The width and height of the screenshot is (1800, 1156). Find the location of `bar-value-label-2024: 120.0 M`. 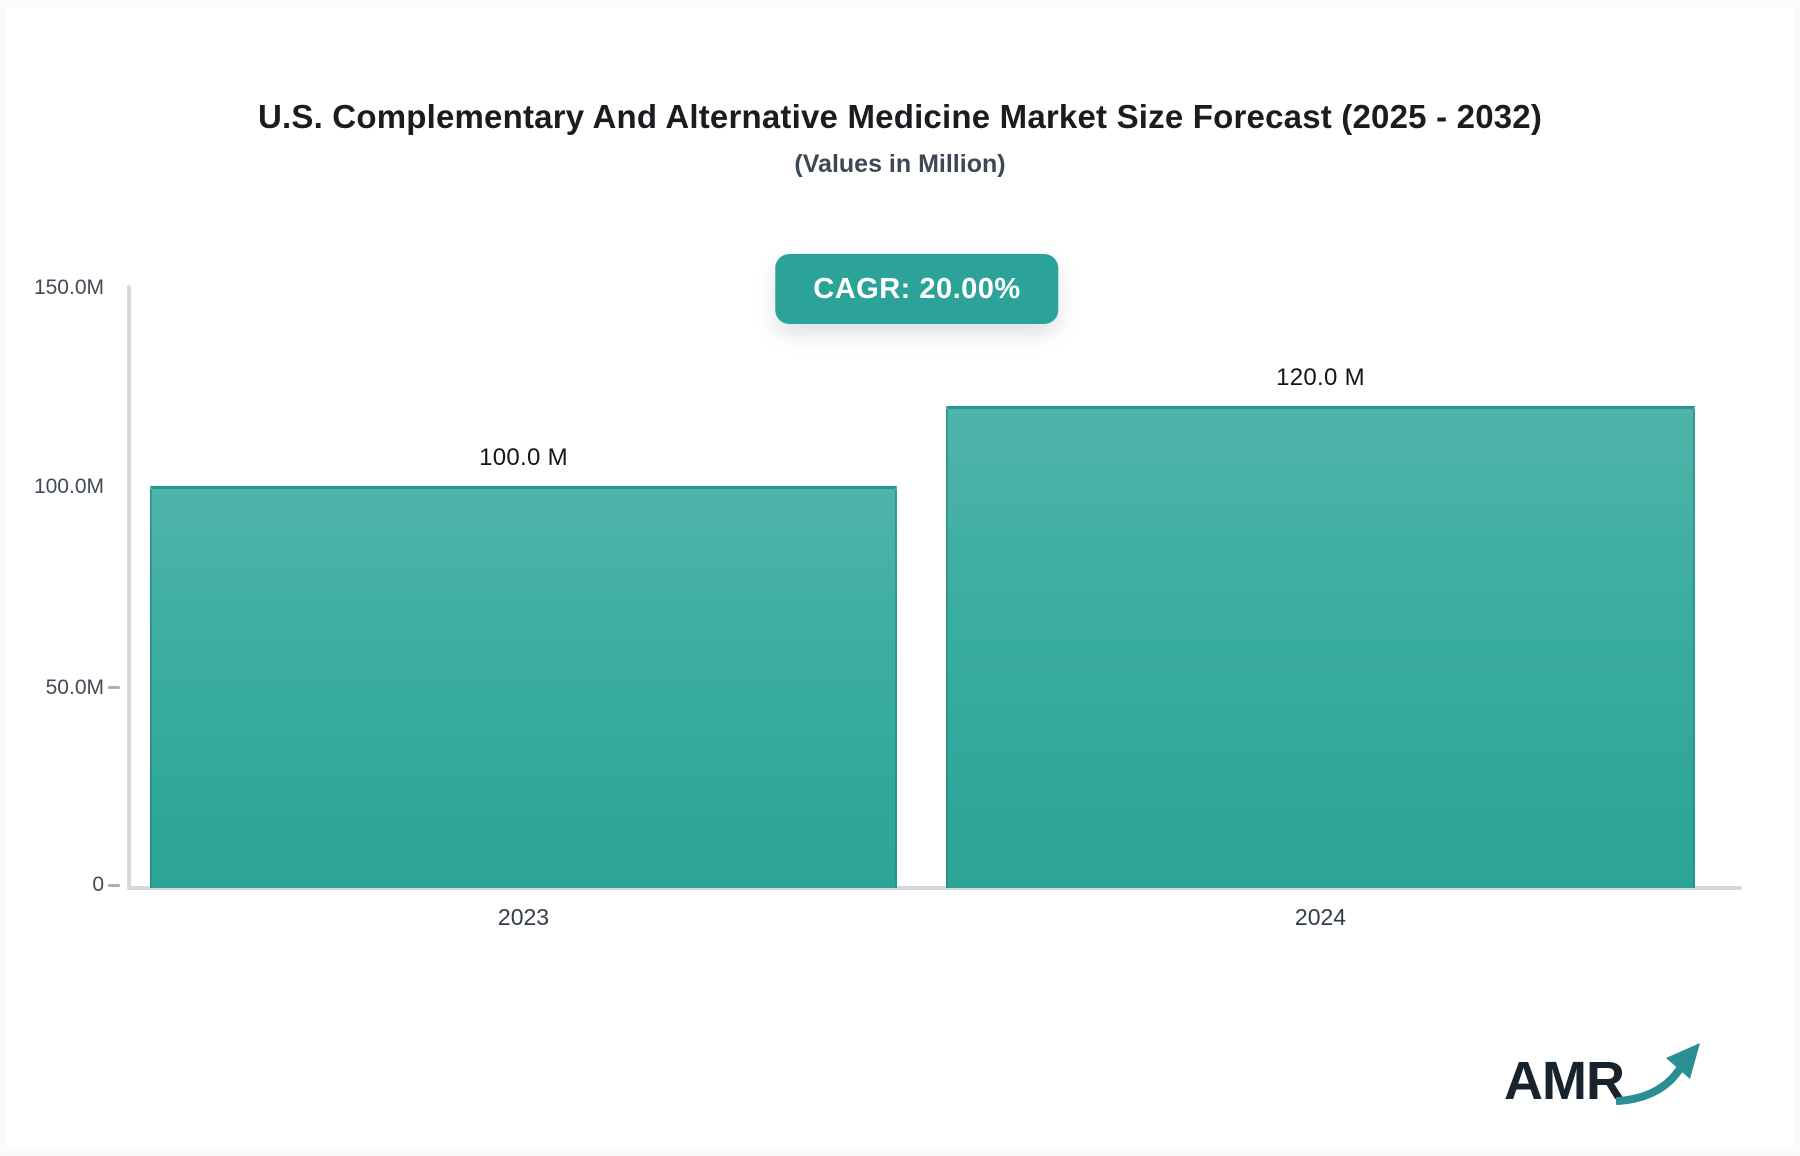

bar-value-label-2024: 120.0 M is located at coordinates (1320, 377).